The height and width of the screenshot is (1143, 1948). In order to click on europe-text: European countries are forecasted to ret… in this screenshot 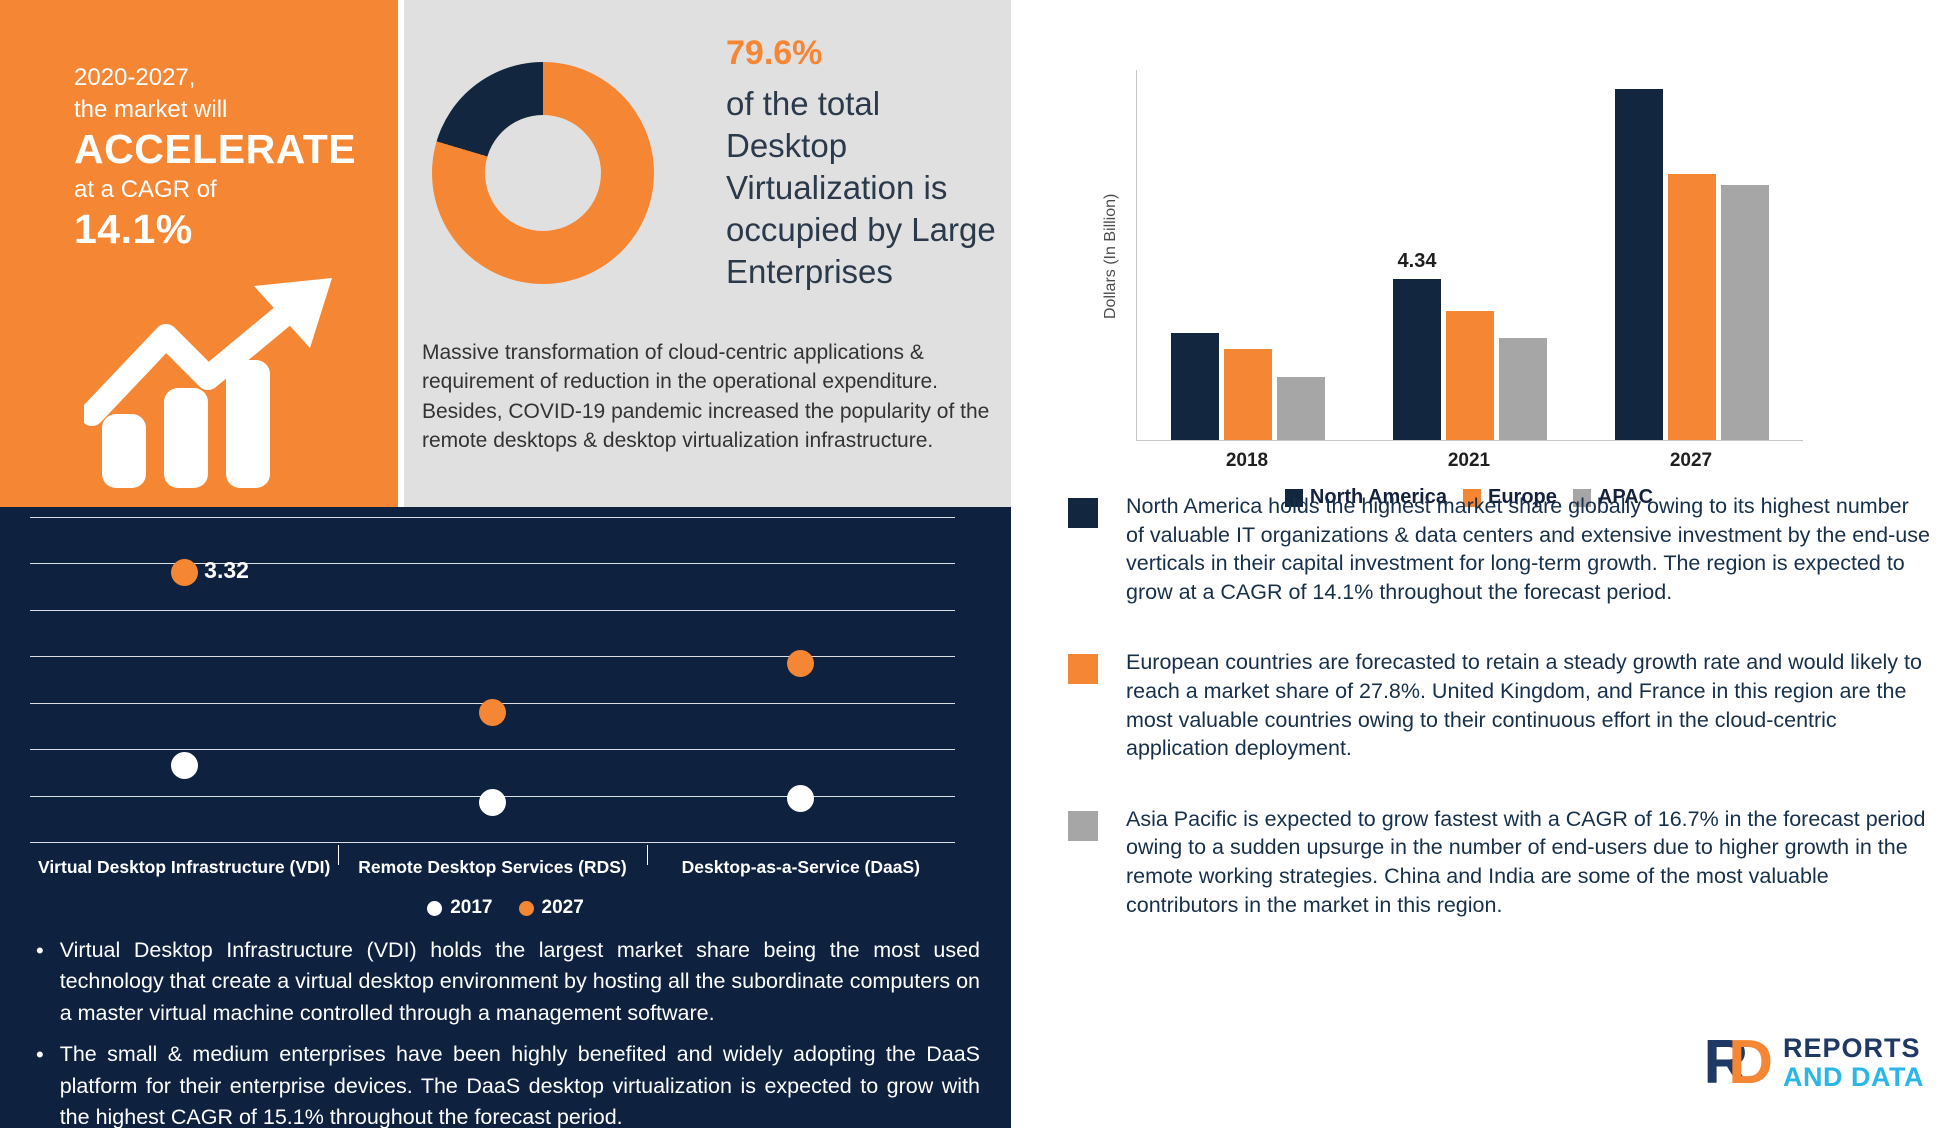, I will do `click(1524, 705)`.